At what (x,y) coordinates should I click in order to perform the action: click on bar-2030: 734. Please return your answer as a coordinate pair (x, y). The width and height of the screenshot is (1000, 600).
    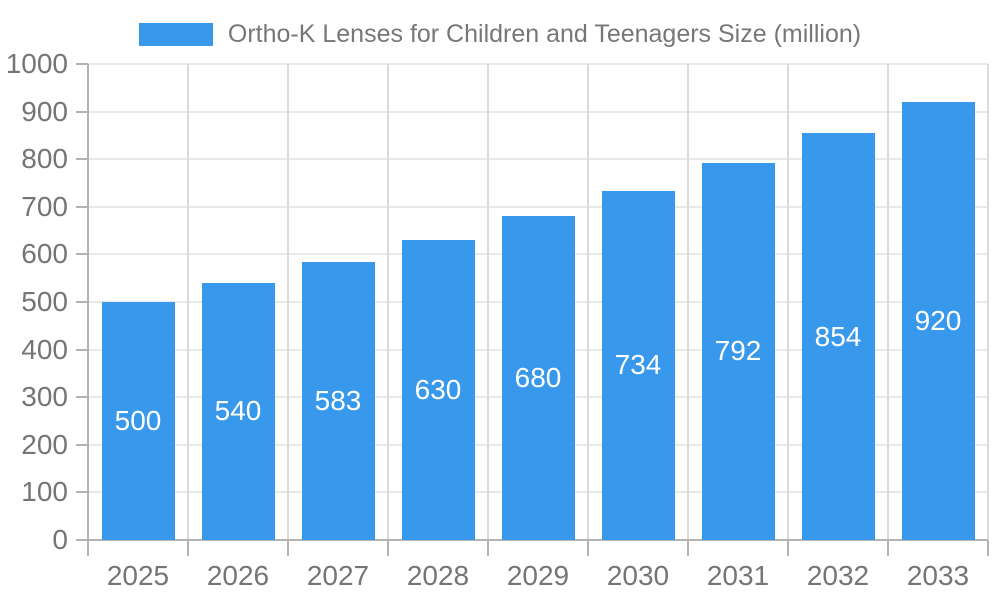
    Looking at the image, I should click on (638, 365).